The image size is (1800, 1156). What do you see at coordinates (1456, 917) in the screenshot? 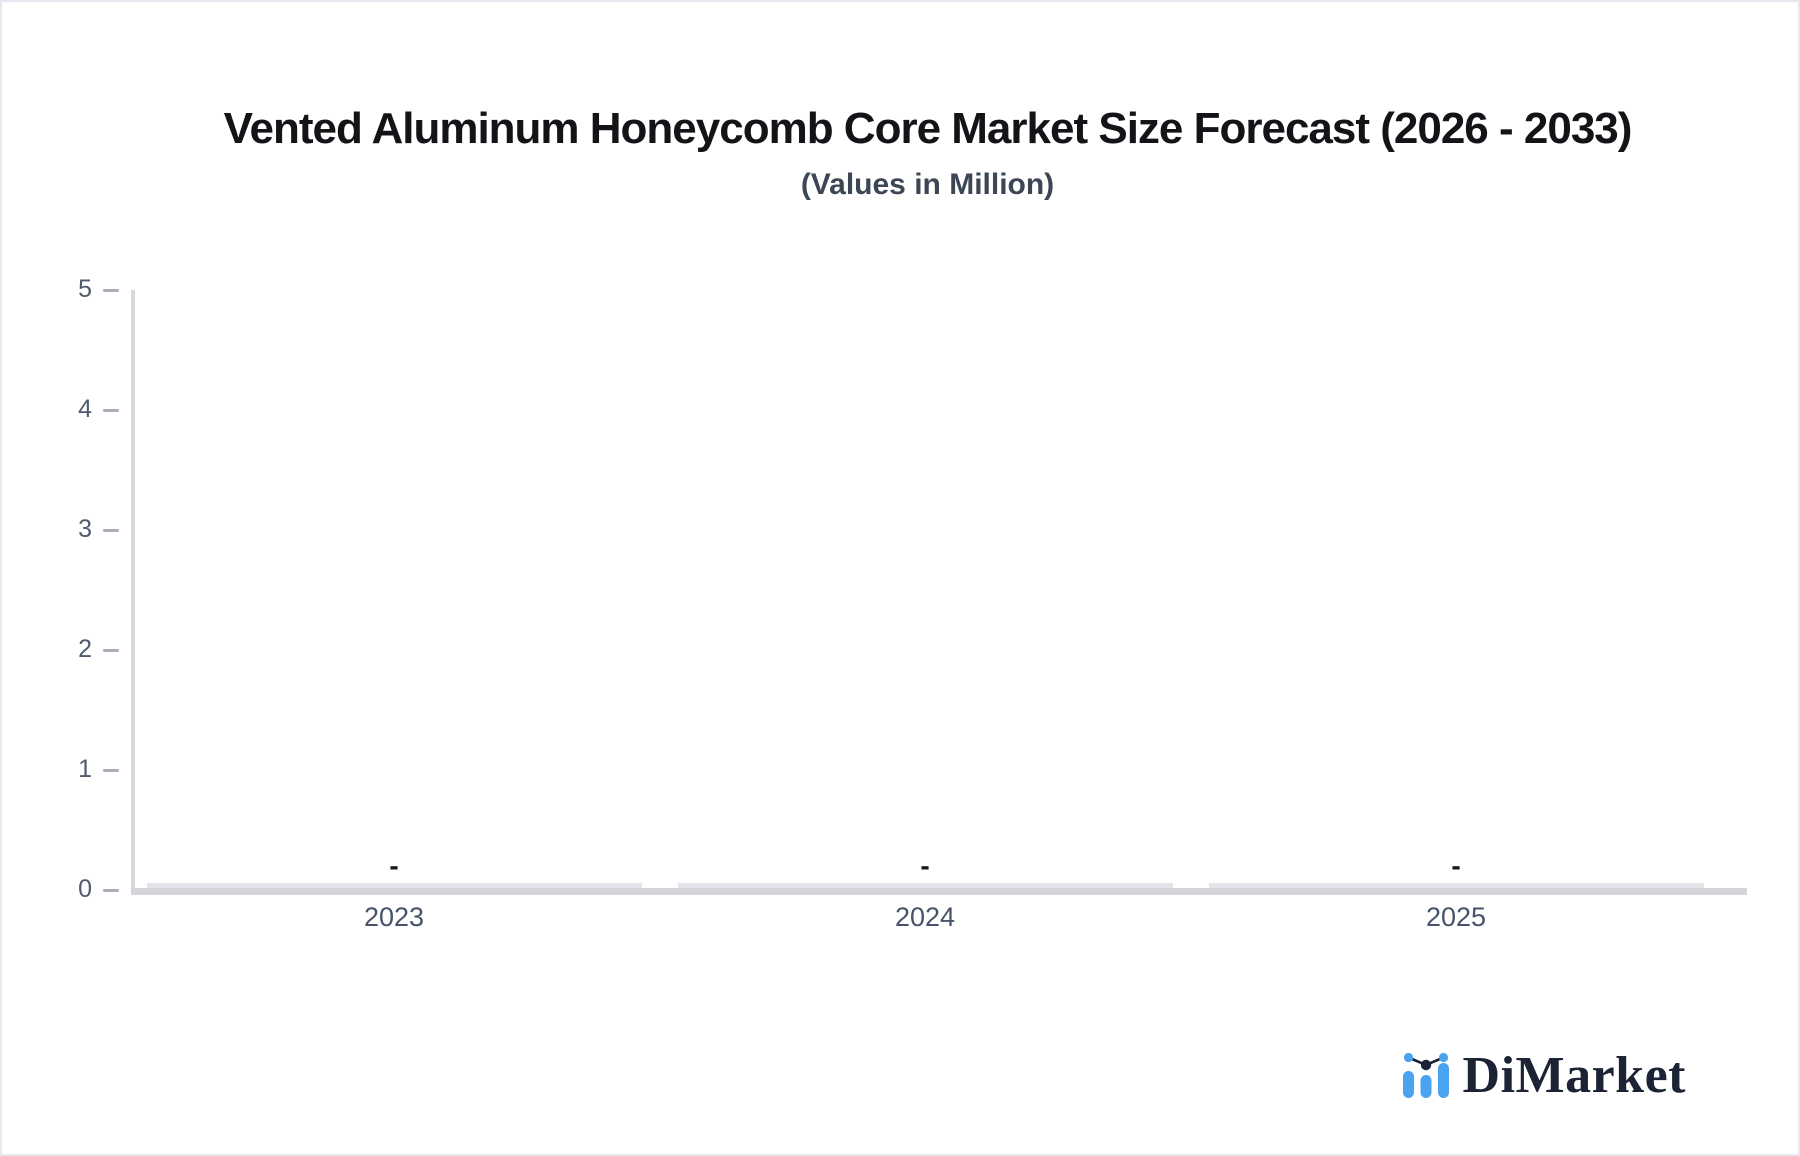
I see `x-axis-category-label: 2025` at bounding box center [1456, 917].